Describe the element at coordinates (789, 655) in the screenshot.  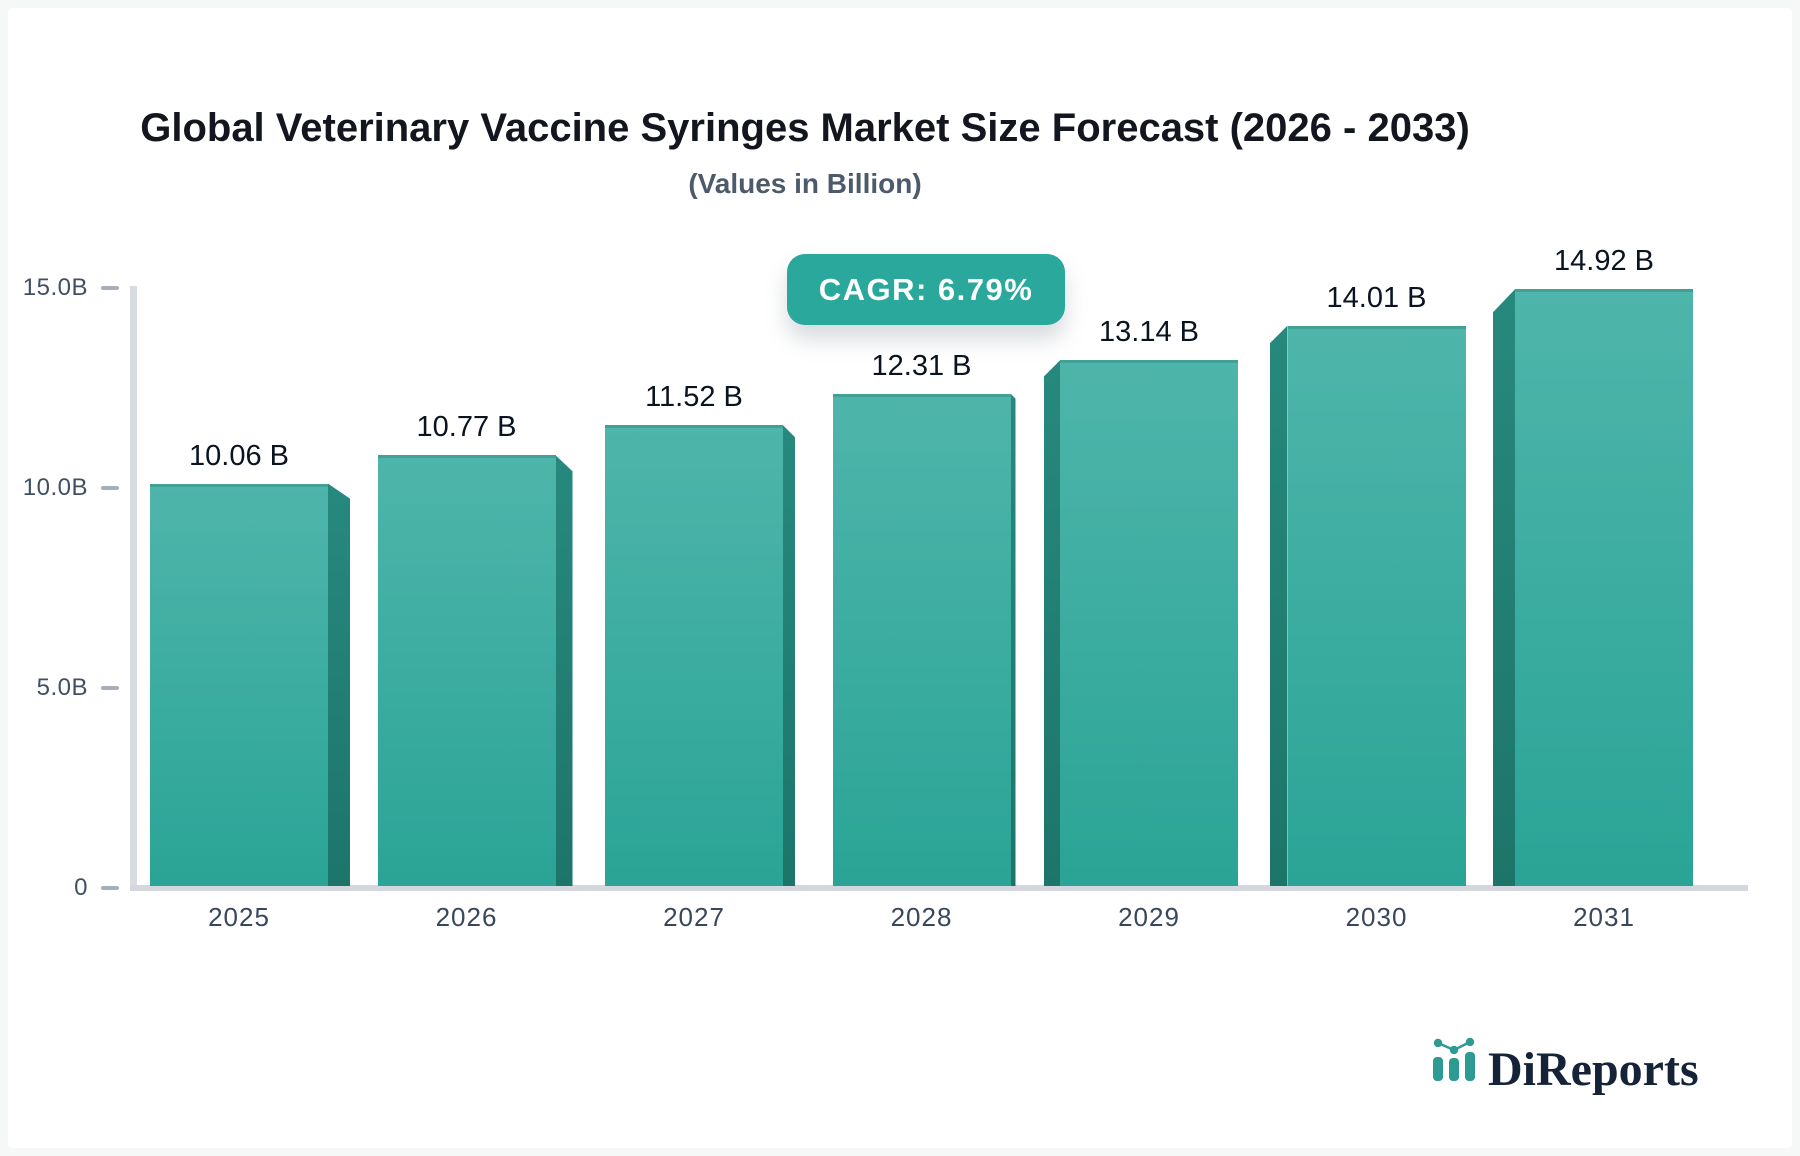
I see `bar-side-2027` at that location.